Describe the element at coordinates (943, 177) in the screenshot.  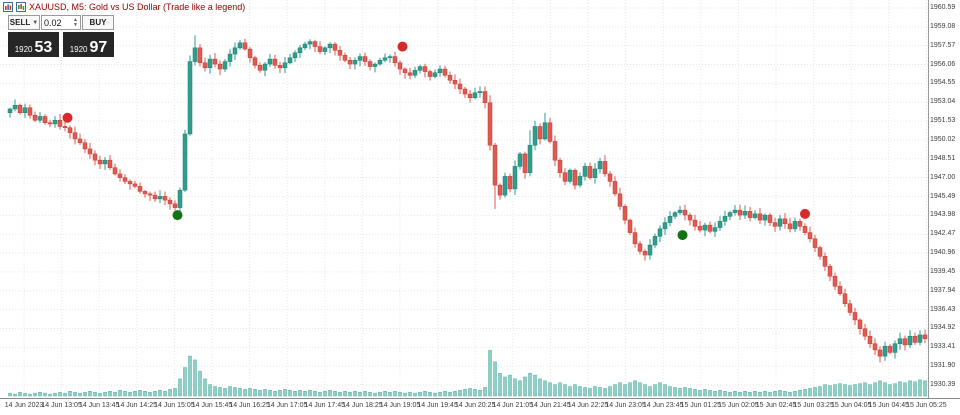
I see `price-axis-label: 1947.00` at that location.